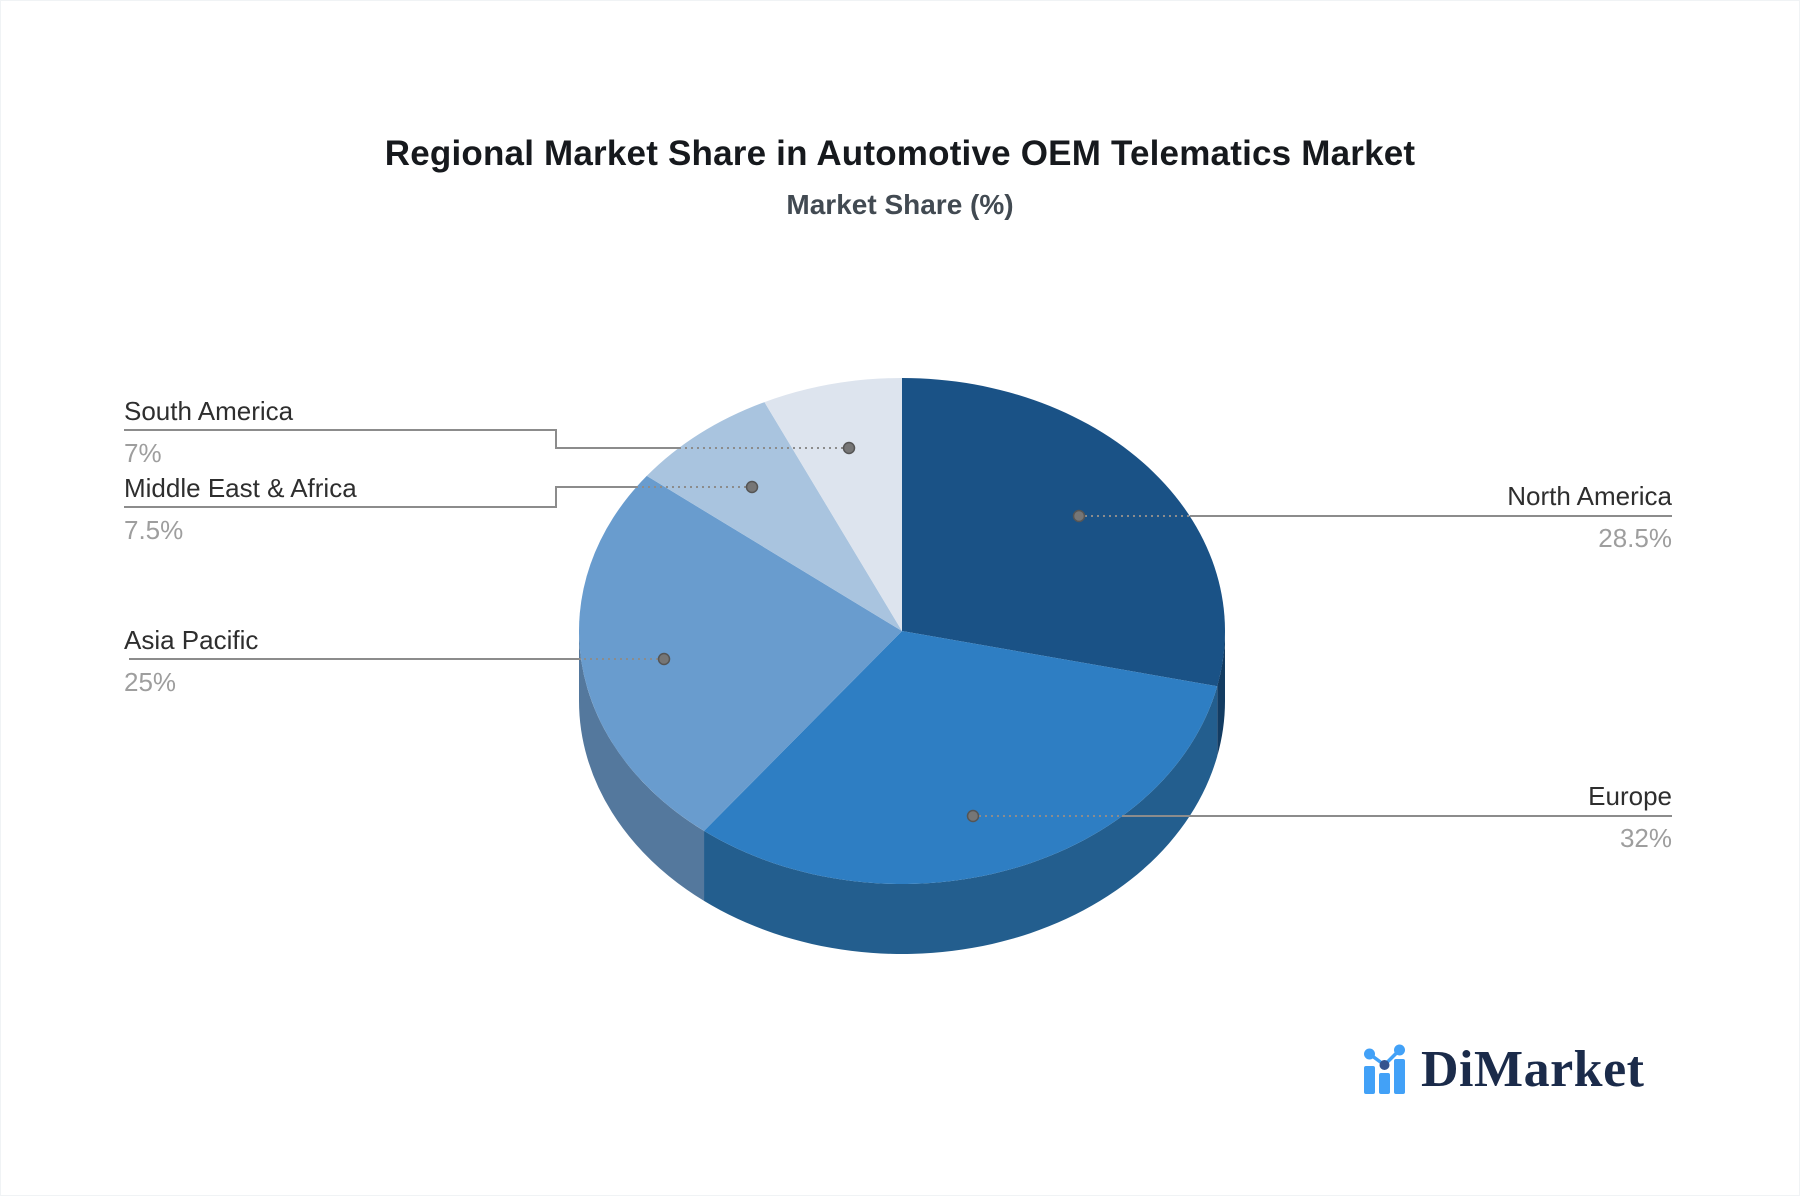 The width and height of the screenshot is (1800, 1196). I want to click on chart-subtitle: Market Share (%), so click(900, 204).